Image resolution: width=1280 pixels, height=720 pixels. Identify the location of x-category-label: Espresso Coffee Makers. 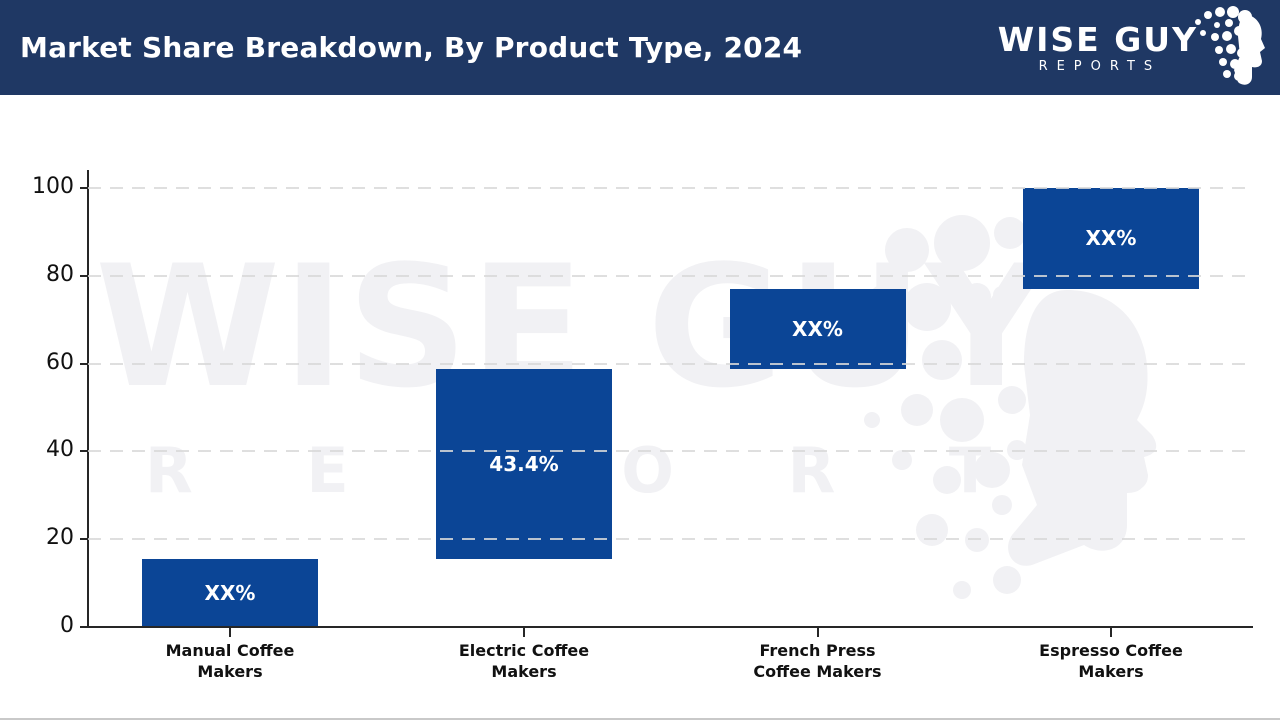
(1111, 661).